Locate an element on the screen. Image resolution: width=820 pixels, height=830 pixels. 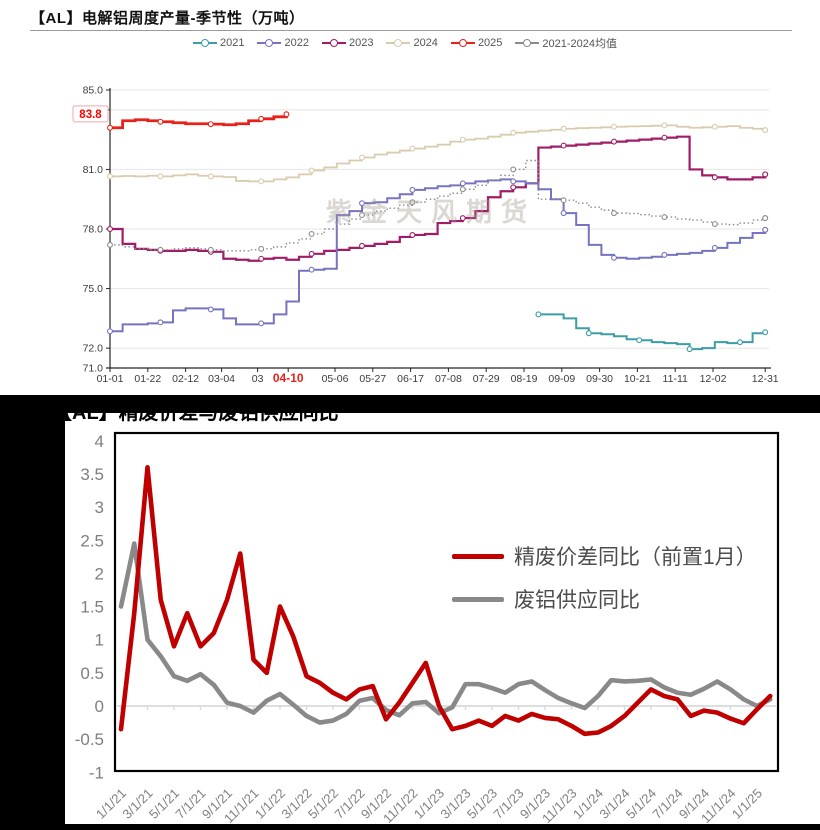
x-axis-label: 05-27 is located at coordinates (372, 379).